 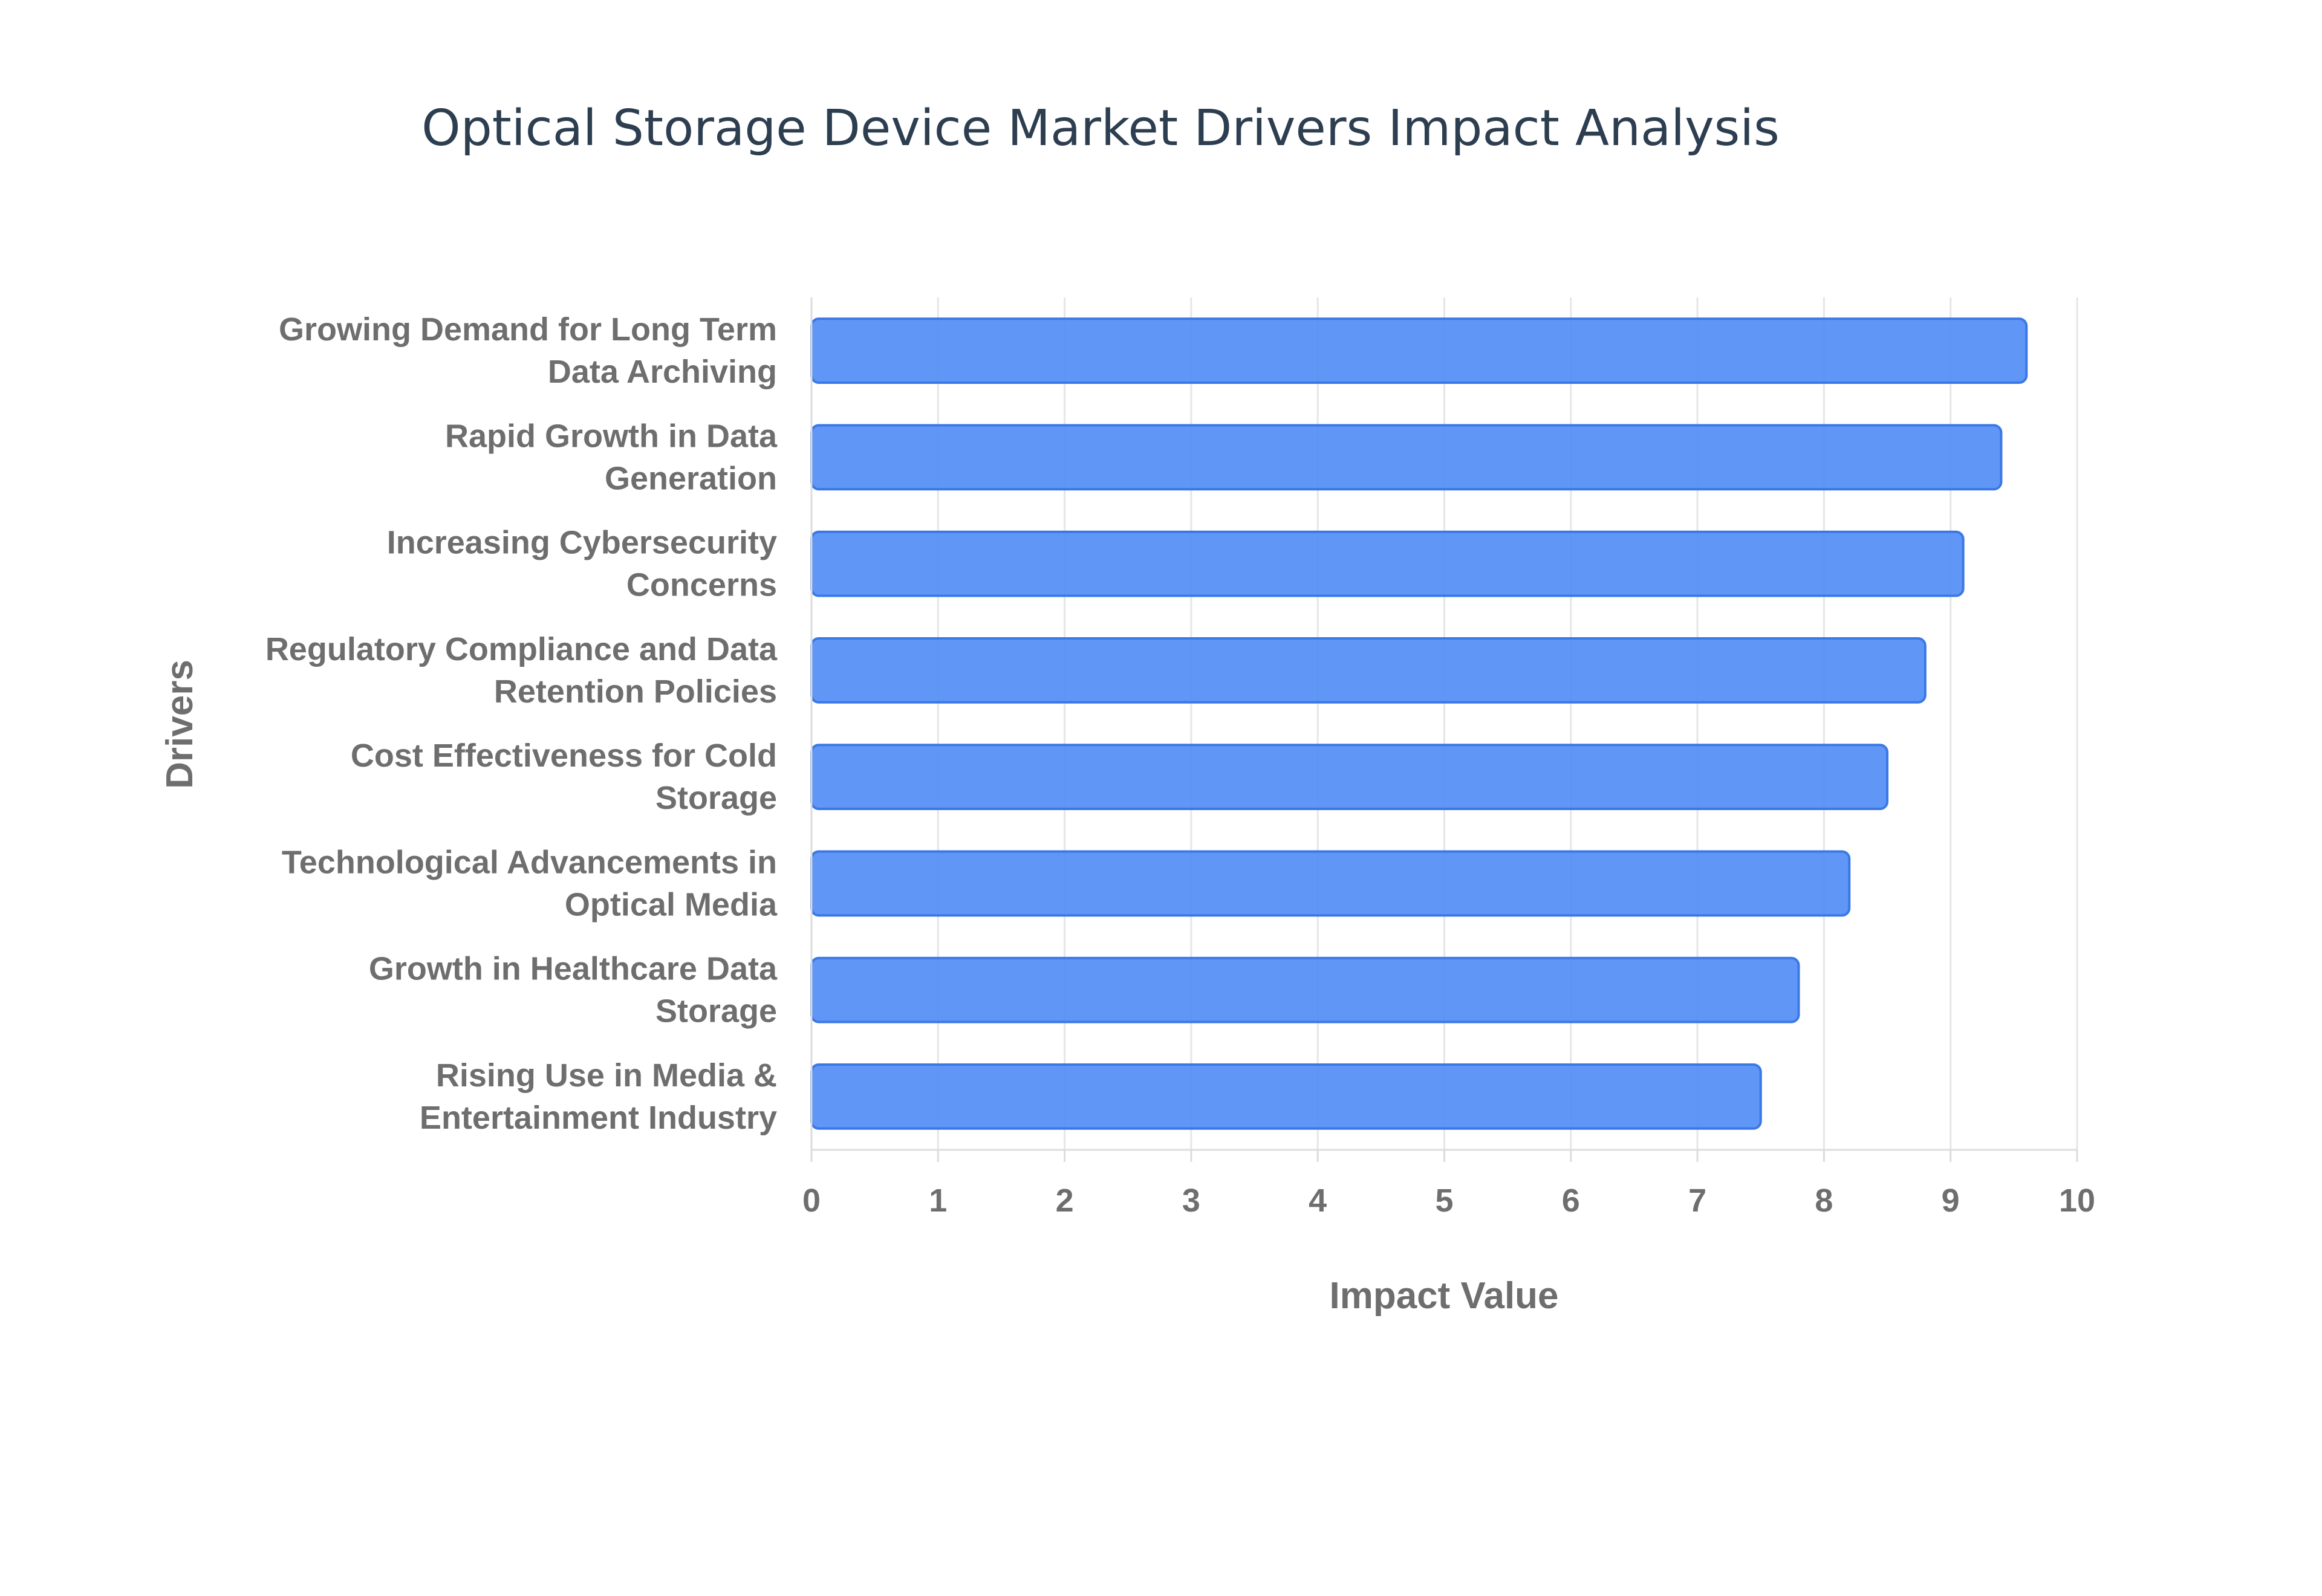 I want to click on category-label-line: Data Archiving, so click(x=662, y=372).